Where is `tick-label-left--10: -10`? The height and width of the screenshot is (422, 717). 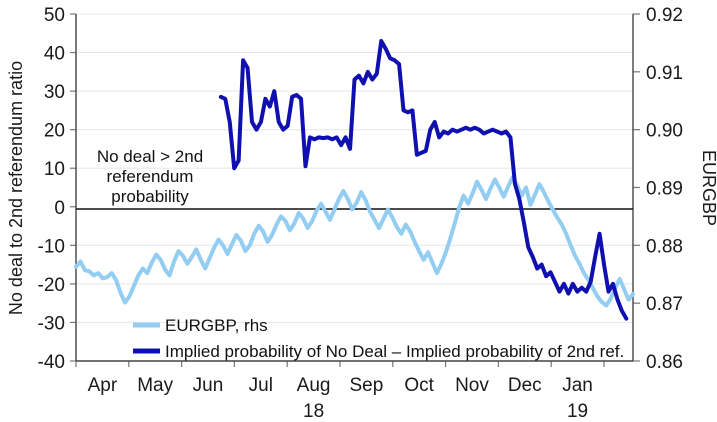 tick-label-left--10: -10 is located at coordinates (51, 246).